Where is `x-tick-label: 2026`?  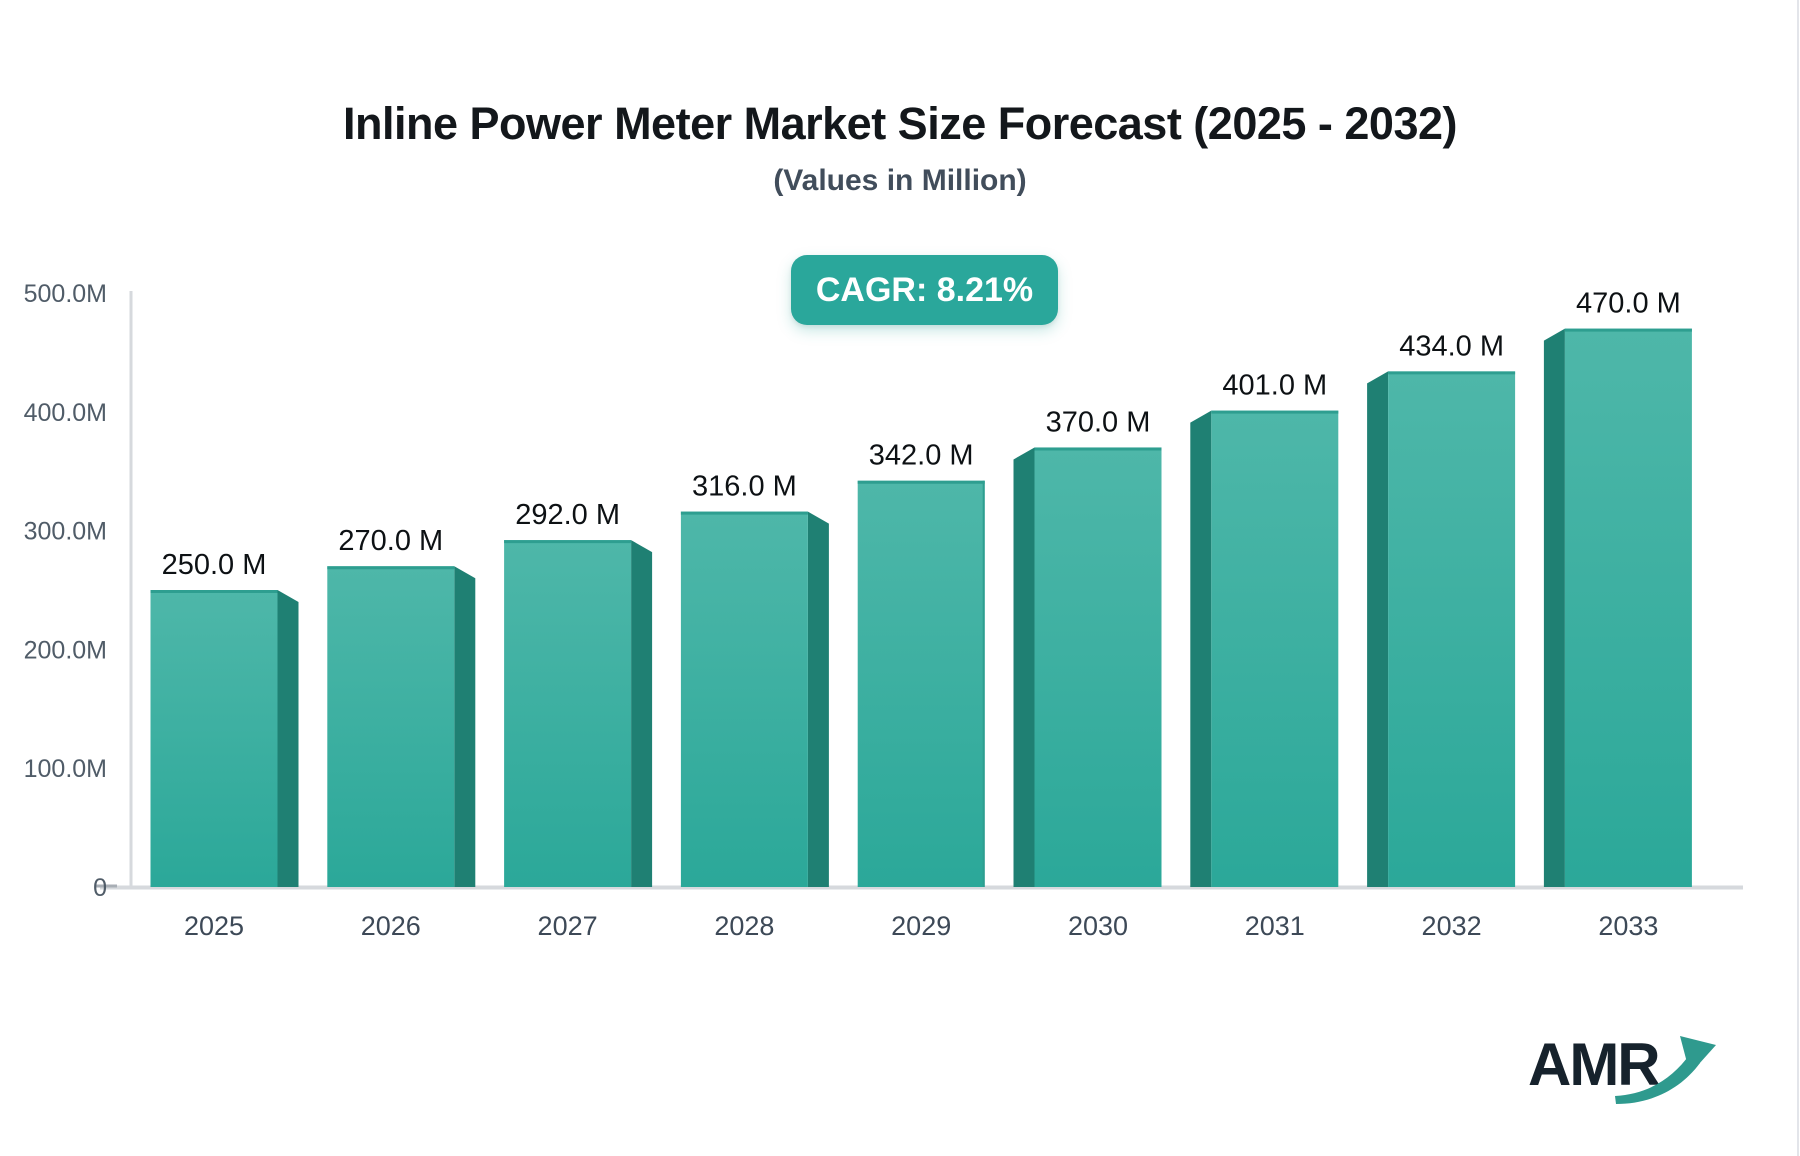 x-tick-label: 2026 is located at coordinates (391, 926).